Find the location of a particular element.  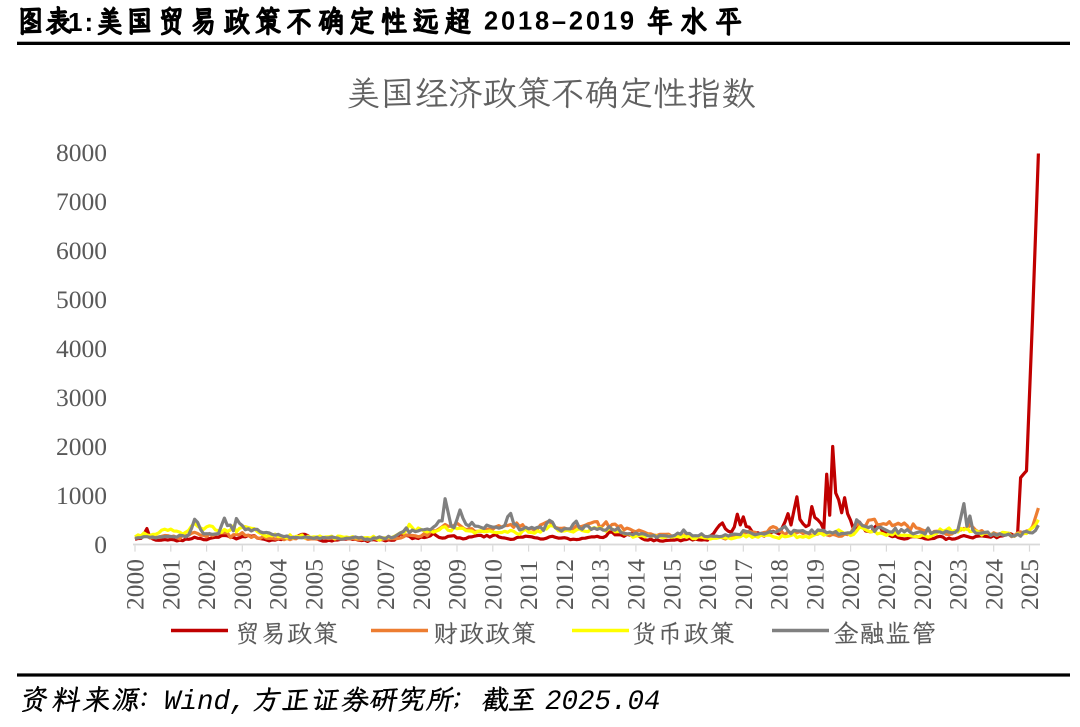

svg-text: 1000 is located at coordinates (81, 495).